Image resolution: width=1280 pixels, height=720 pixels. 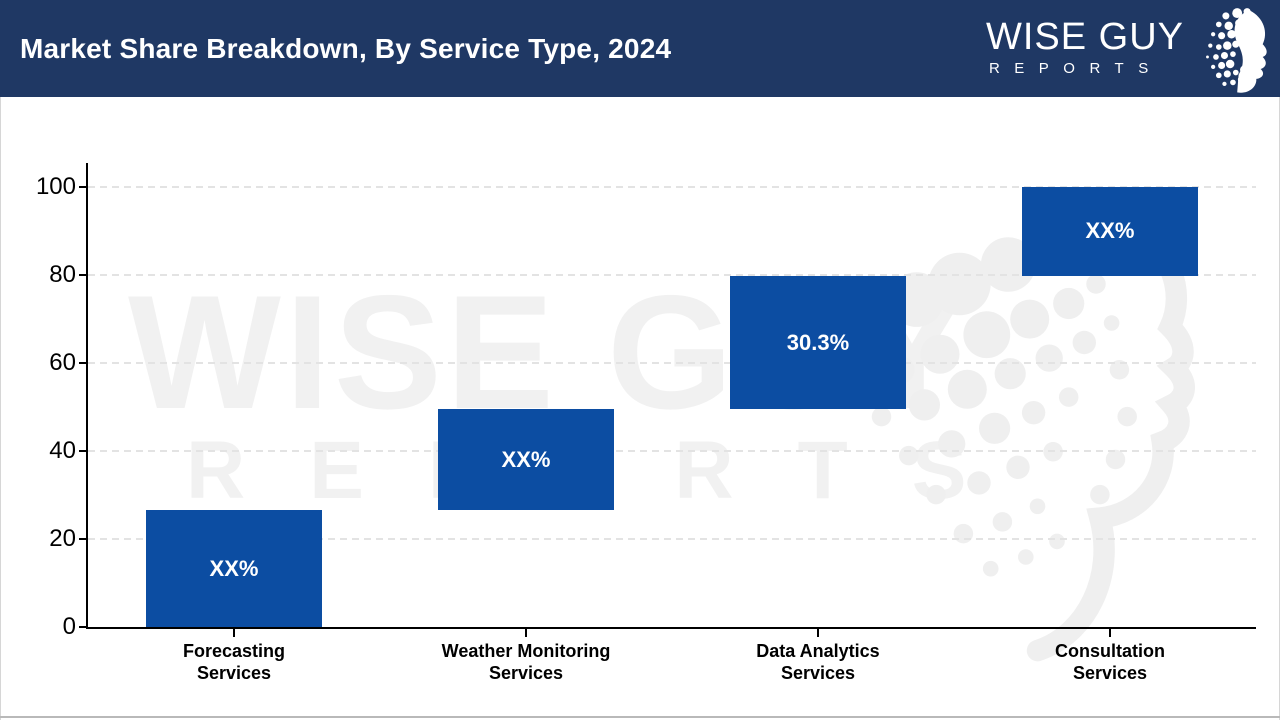 What do you see at coordinates (55, 186) in the screenshot?
I see `y-tick-label: 100` at bounding box center [55, 186].